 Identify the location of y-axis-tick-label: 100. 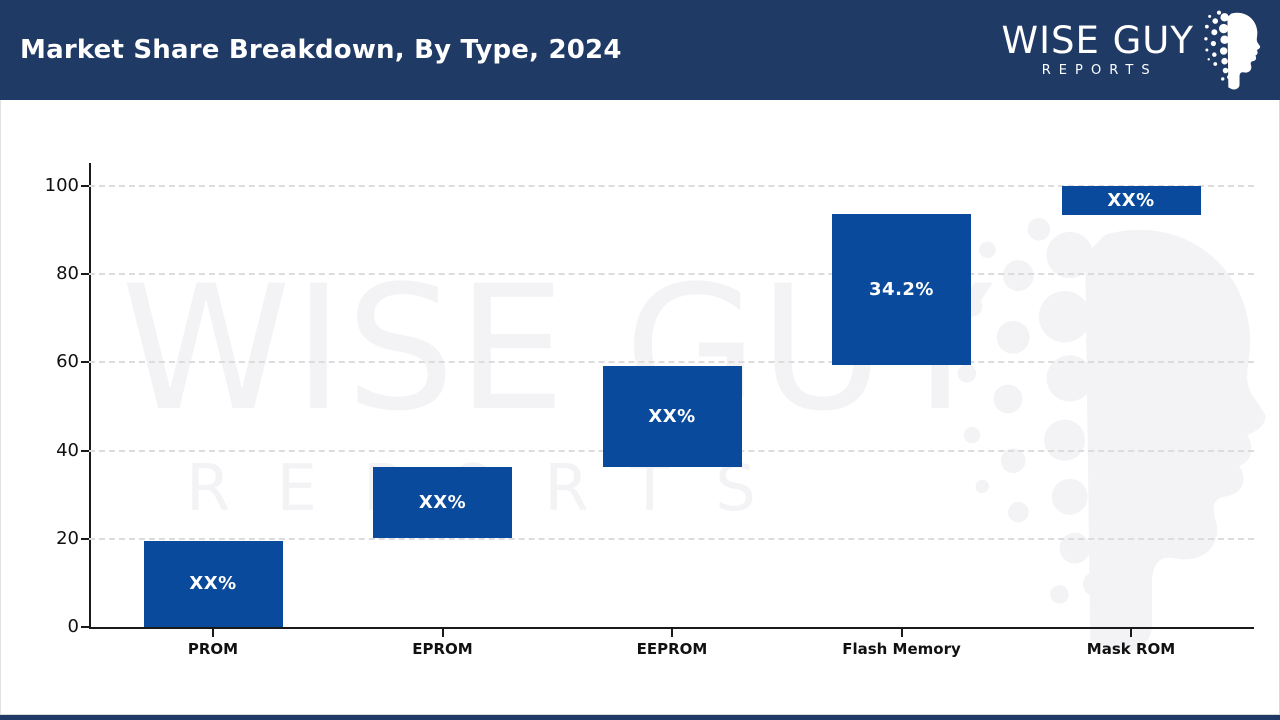
(61, 185).